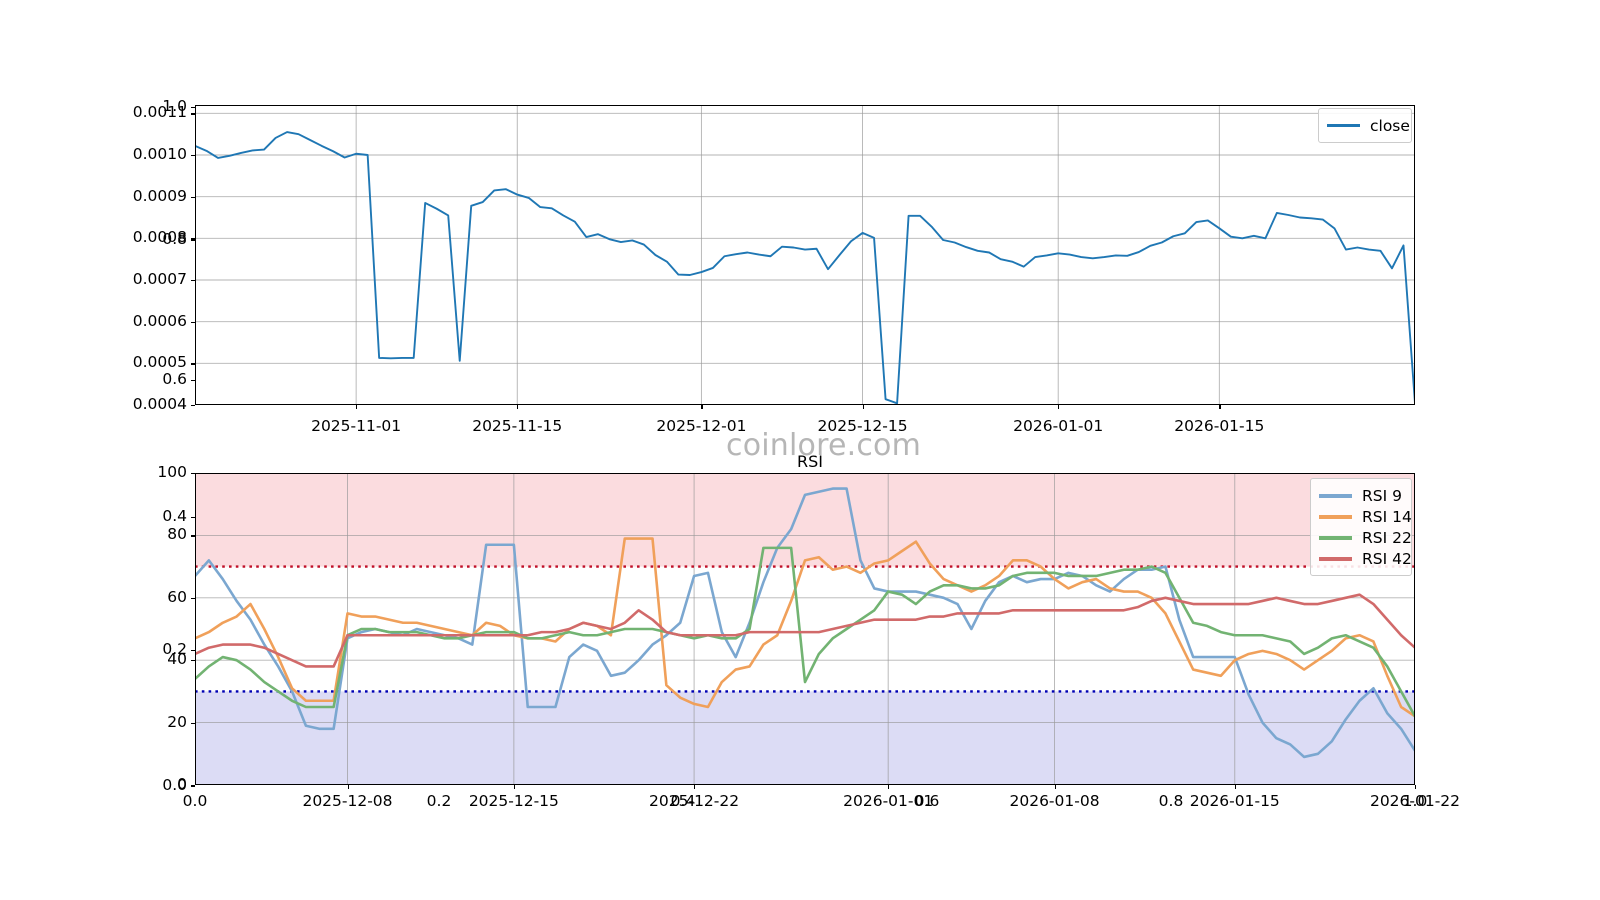 The height and width of the screenshot is (900, 1600). I want to click on legend-item-rsi-22: RSI 22, so click(1365, 537).